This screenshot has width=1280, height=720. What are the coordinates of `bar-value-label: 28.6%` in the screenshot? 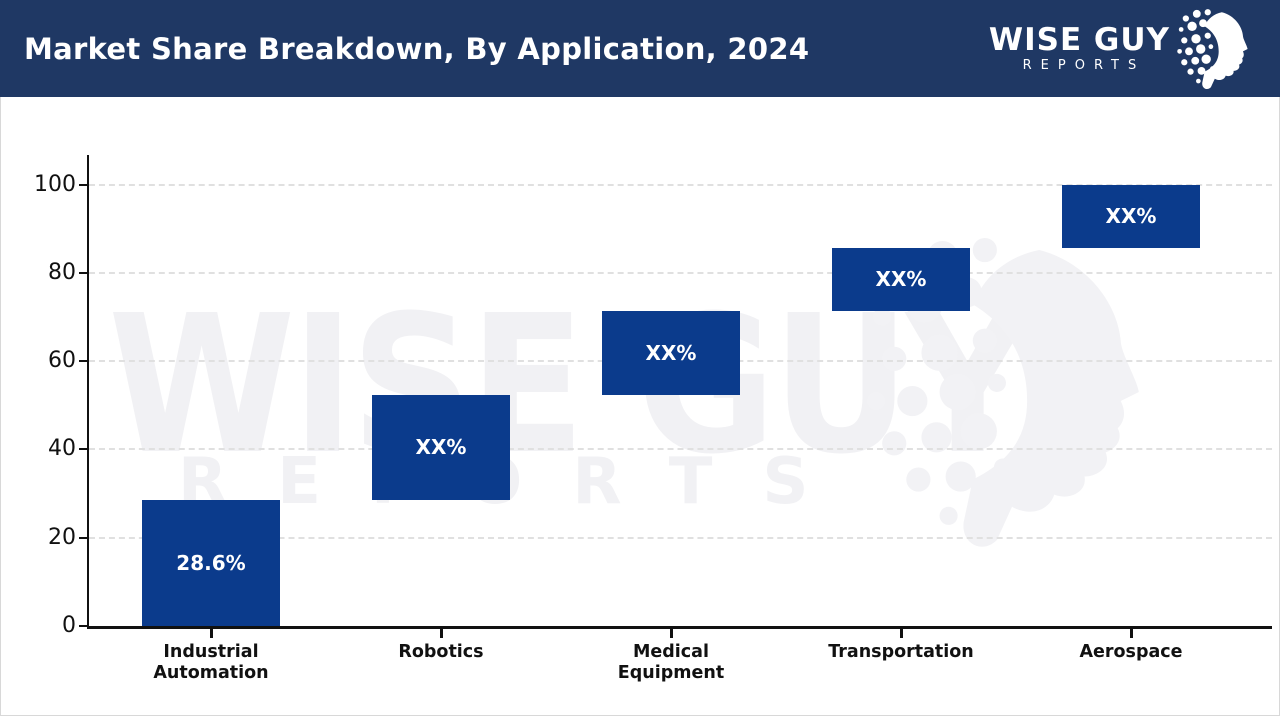 It's located at (211, 562).